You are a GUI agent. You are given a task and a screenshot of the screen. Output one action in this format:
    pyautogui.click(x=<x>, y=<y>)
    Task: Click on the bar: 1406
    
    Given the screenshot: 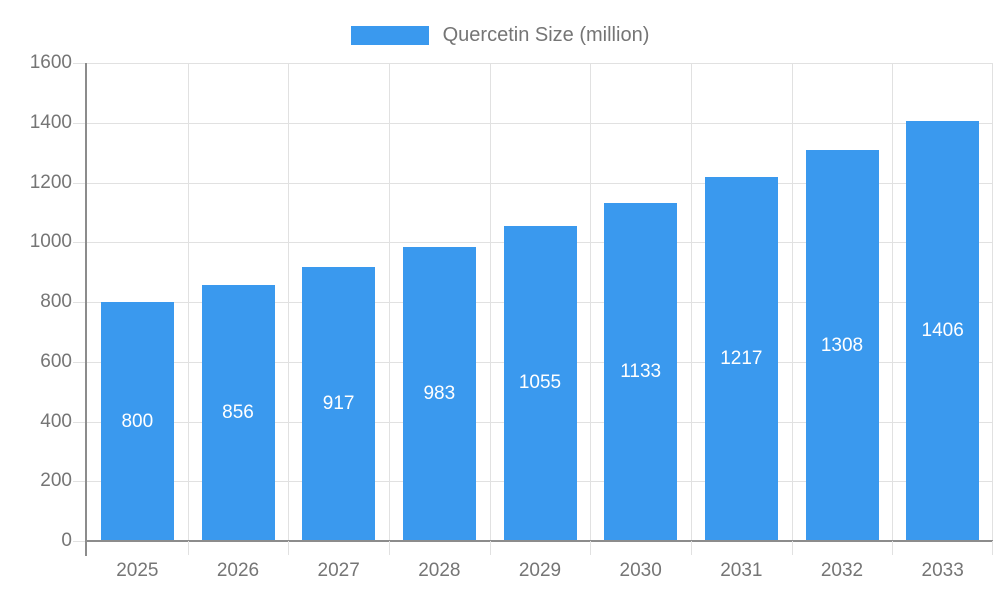 What is the action you would take?
    pyautogui.click(x=943, y=330)
    